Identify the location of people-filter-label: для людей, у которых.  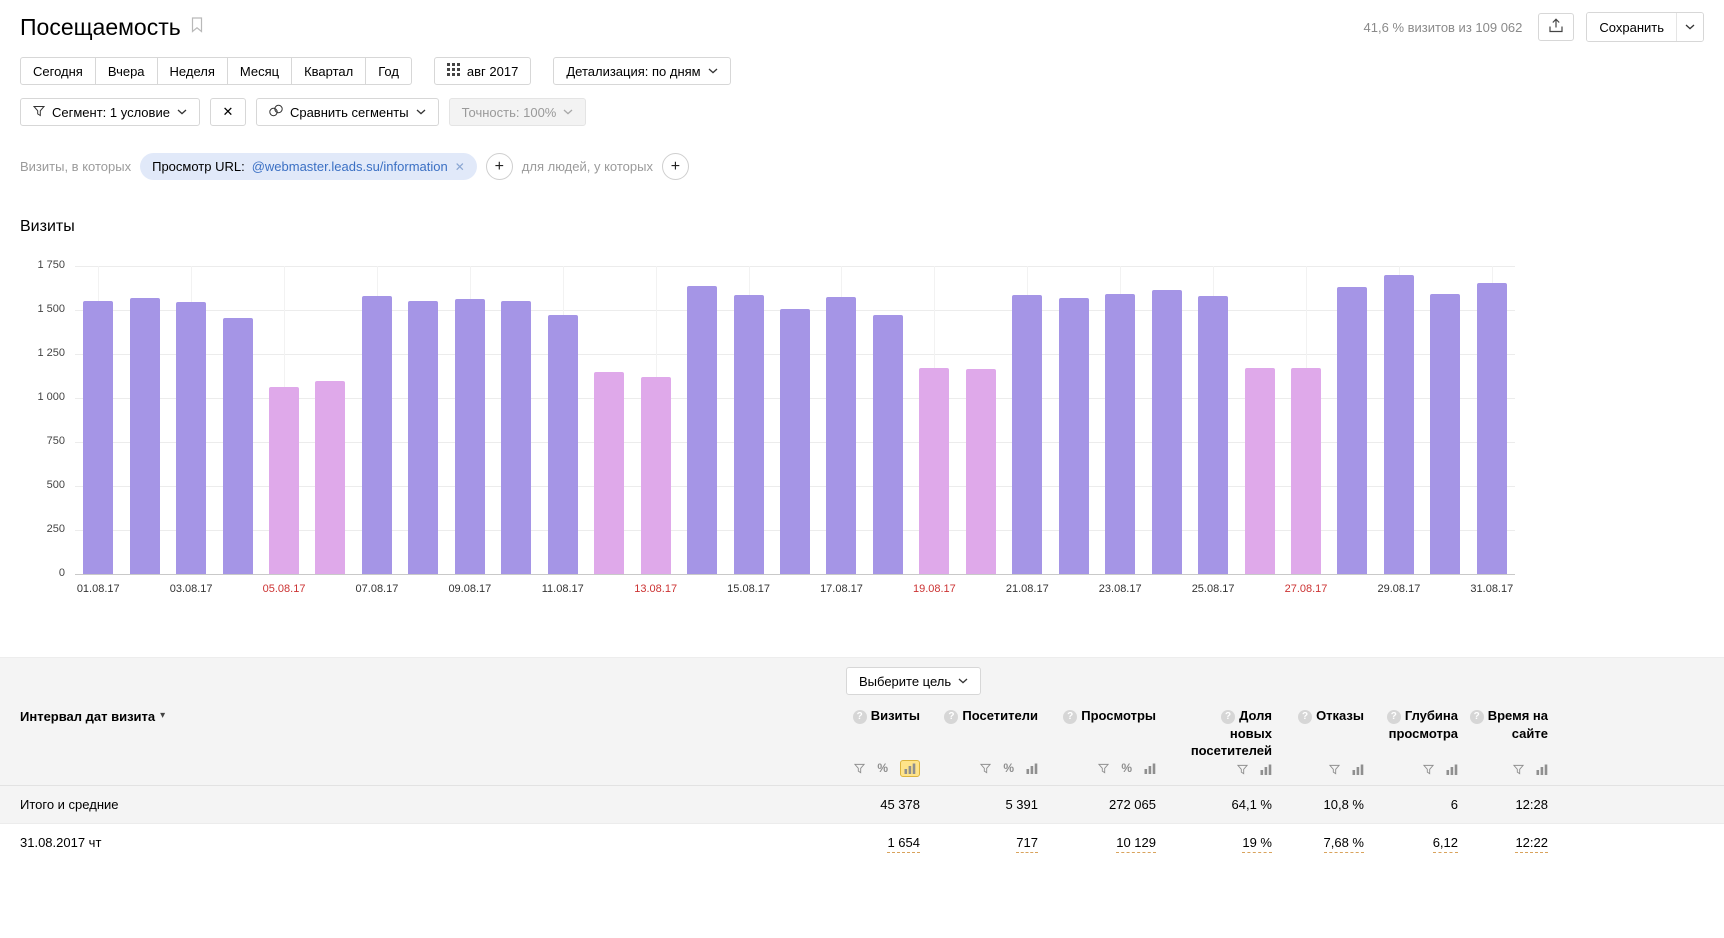
(587, 166).